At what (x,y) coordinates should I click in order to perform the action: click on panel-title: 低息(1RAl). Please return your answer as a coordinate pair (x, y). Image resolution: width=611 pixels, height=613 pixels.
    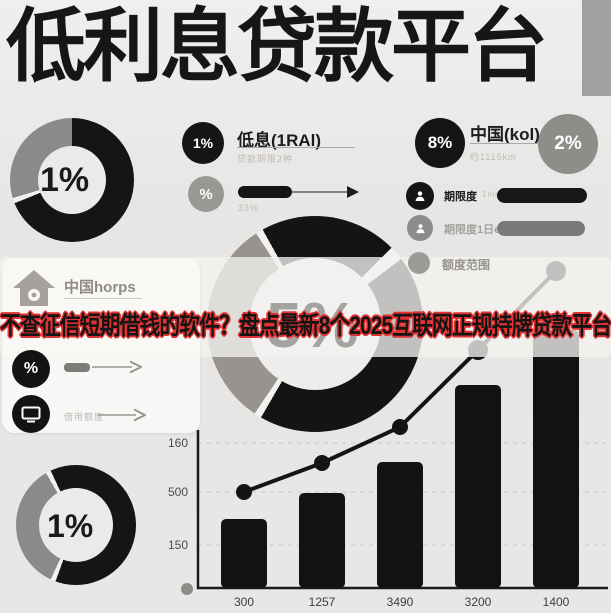
    Looking at the image, I should click on (279, 140).